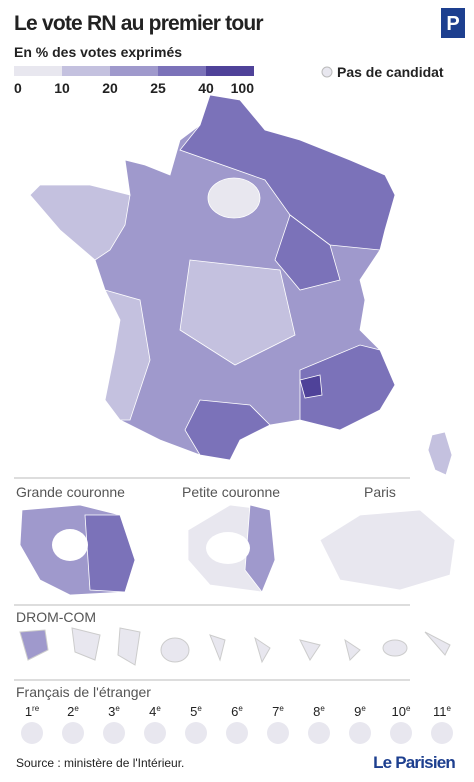 Image resolution: width=474 pixels, height=782 pixels. I want to click on etranger-number: 11, so click(440, 711).